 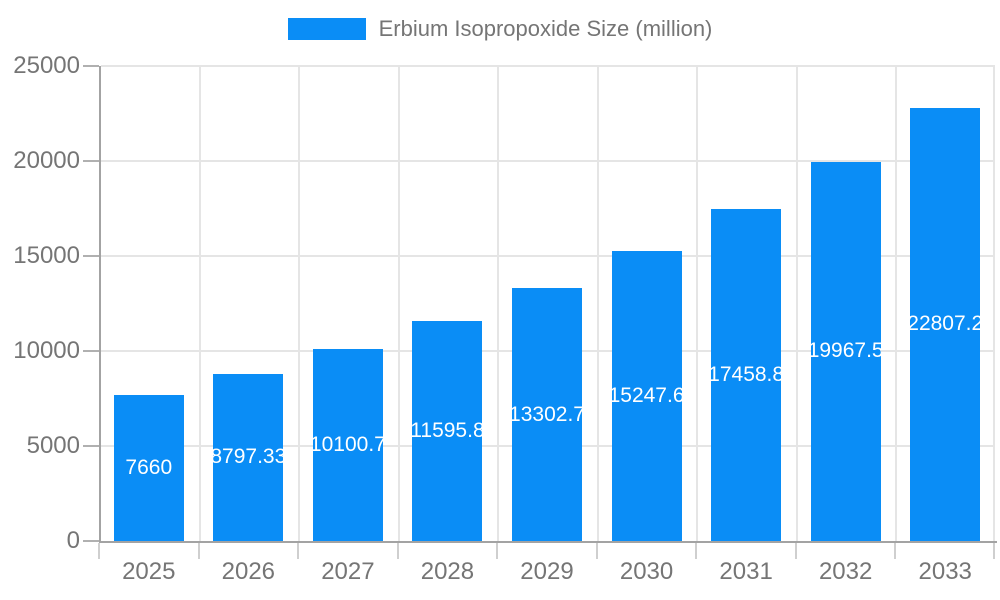 I want to click on x-tick-label: 2028, so click(x=447, y=571).